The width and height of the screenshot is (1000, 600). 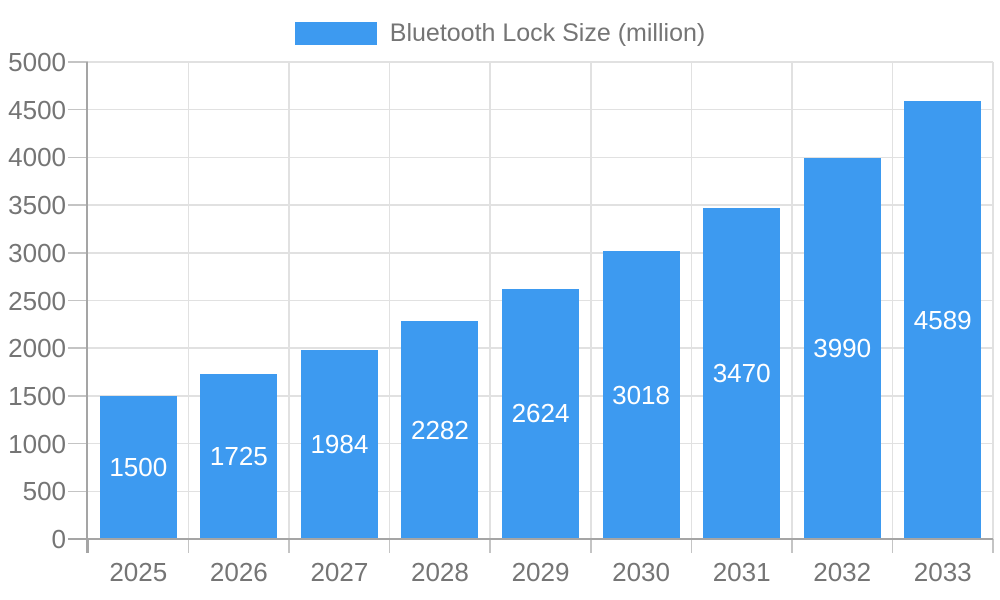 I want to click on y-tick-label: 2000, so click(x=37, y=348).